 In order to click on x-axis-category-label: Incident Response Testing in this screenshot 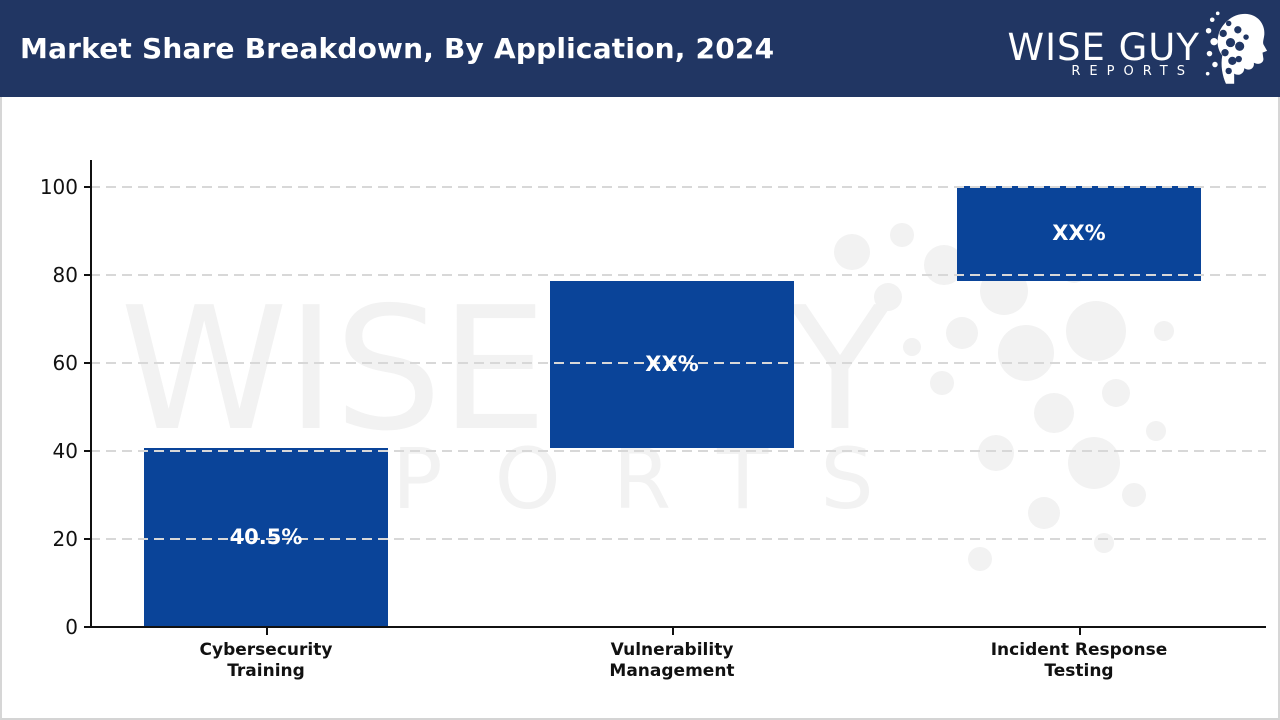, I will do `click(1079, 660)`.